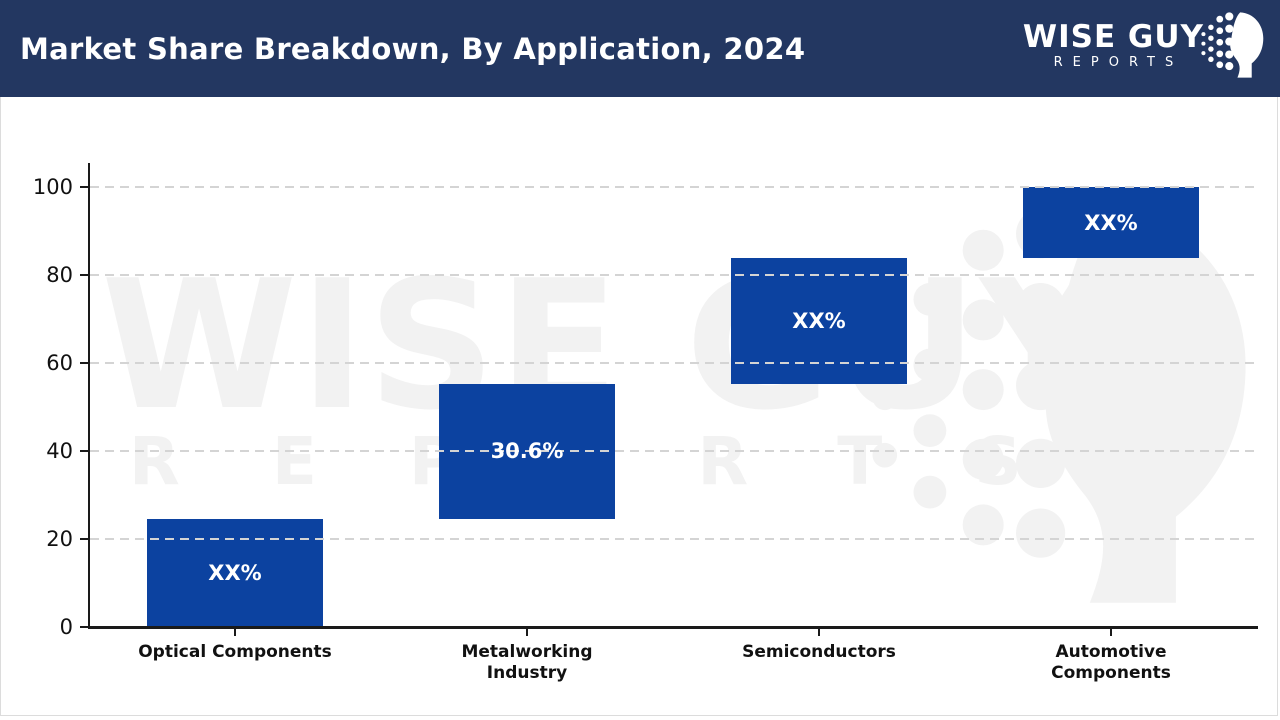 The height and width of the screenshot is (720, 1280). I want to click on x-category-label: Automotive Components, so click(1111, 662).